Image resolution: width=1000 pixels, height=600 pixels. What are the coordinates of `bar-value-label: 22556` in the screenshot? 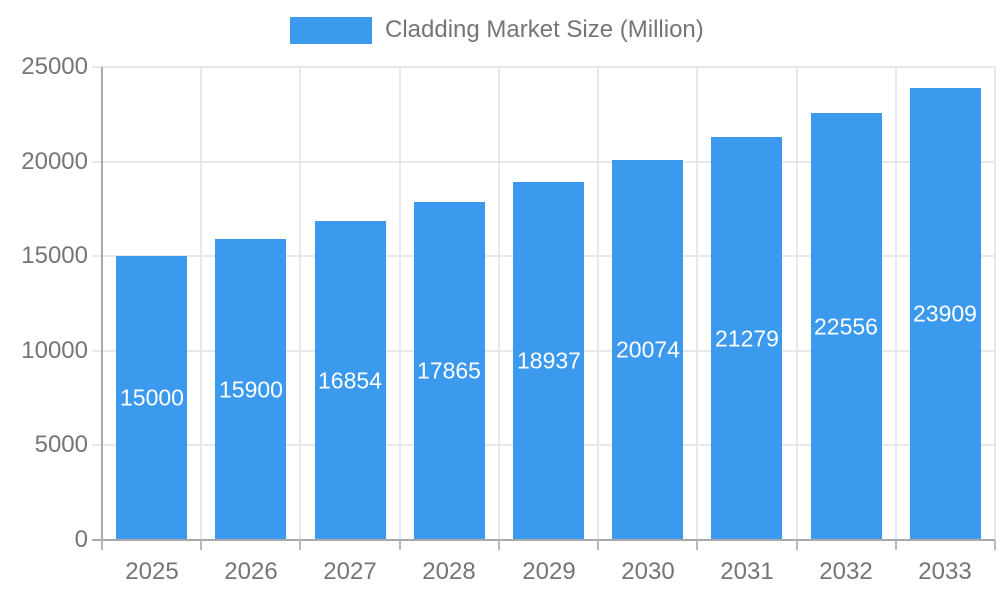 It's located at (846, 326).